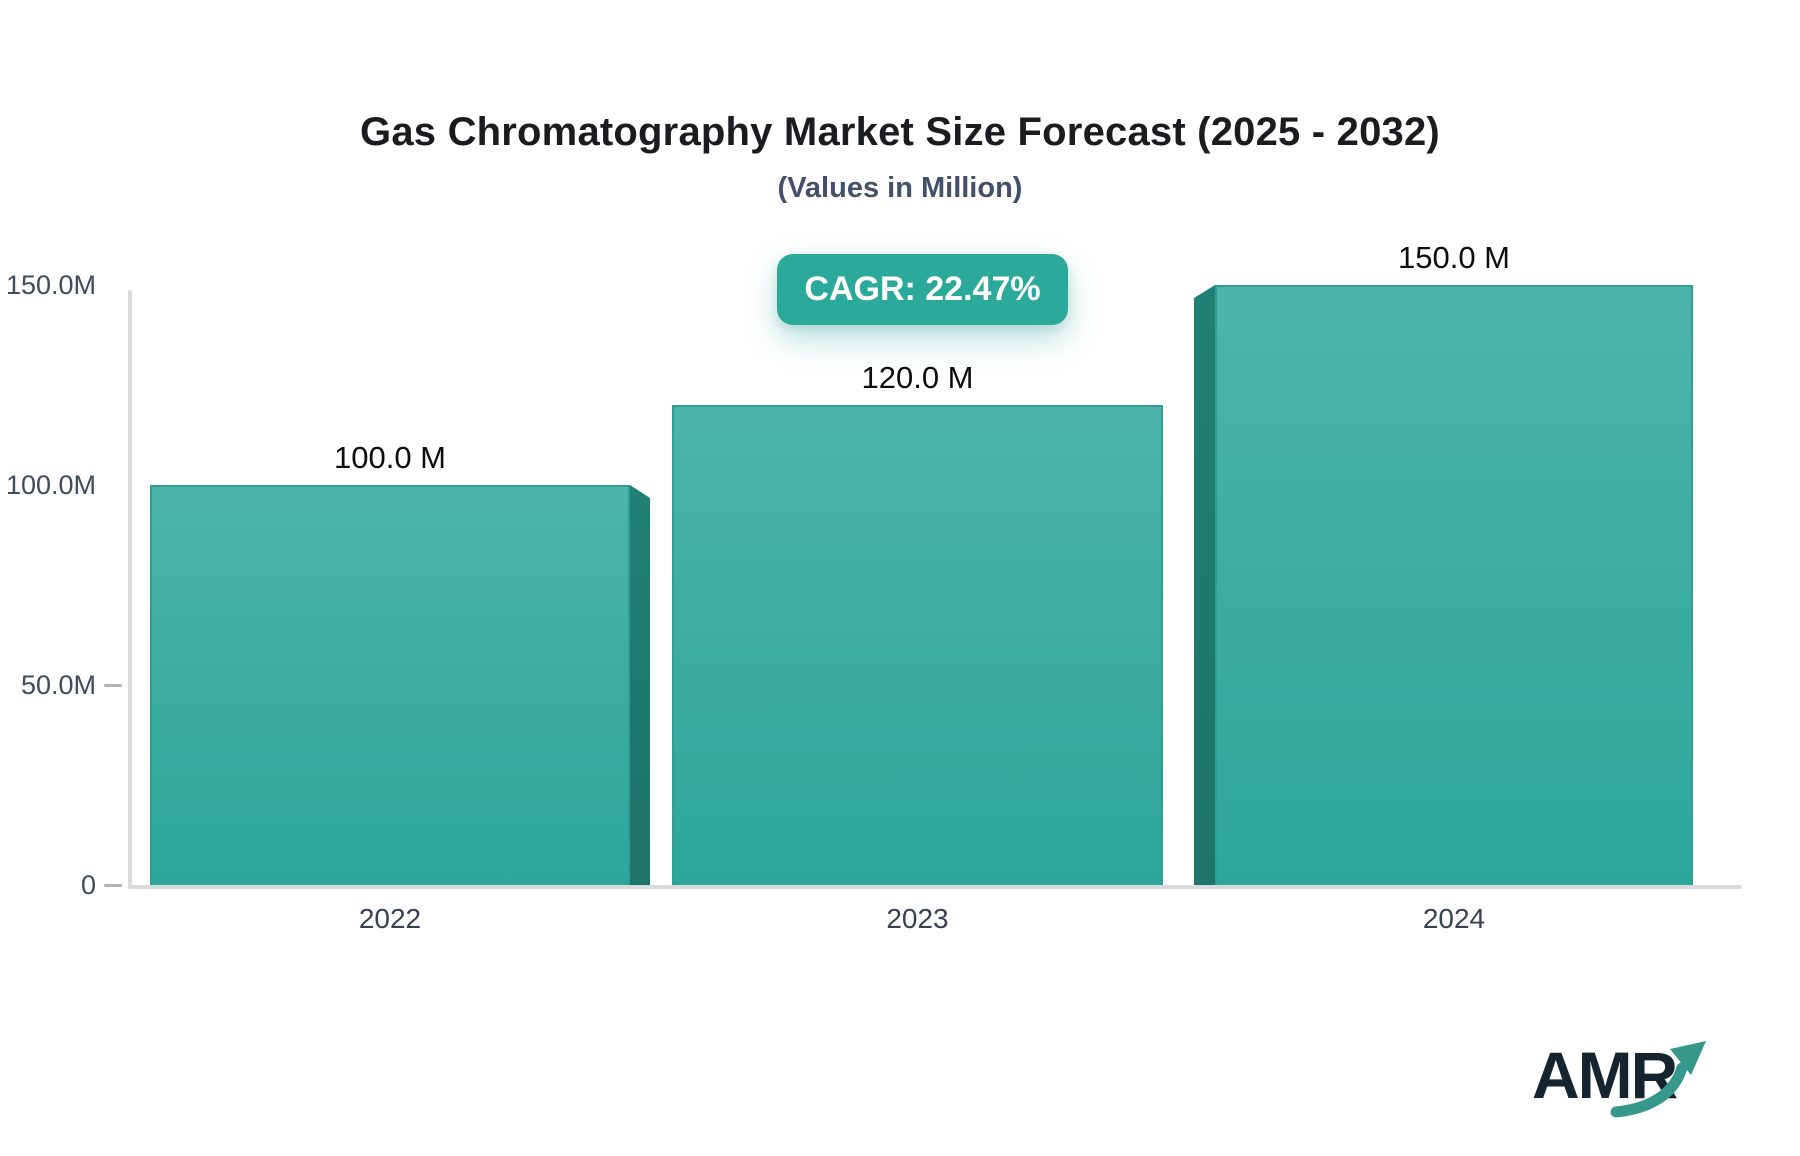 This screenshot has width=1800, height=1156. What do you see at coordinates (50, 285) in the screenshot?
I see `y-axis-tick-label: 150.0M` at bounding box center [50, 285].